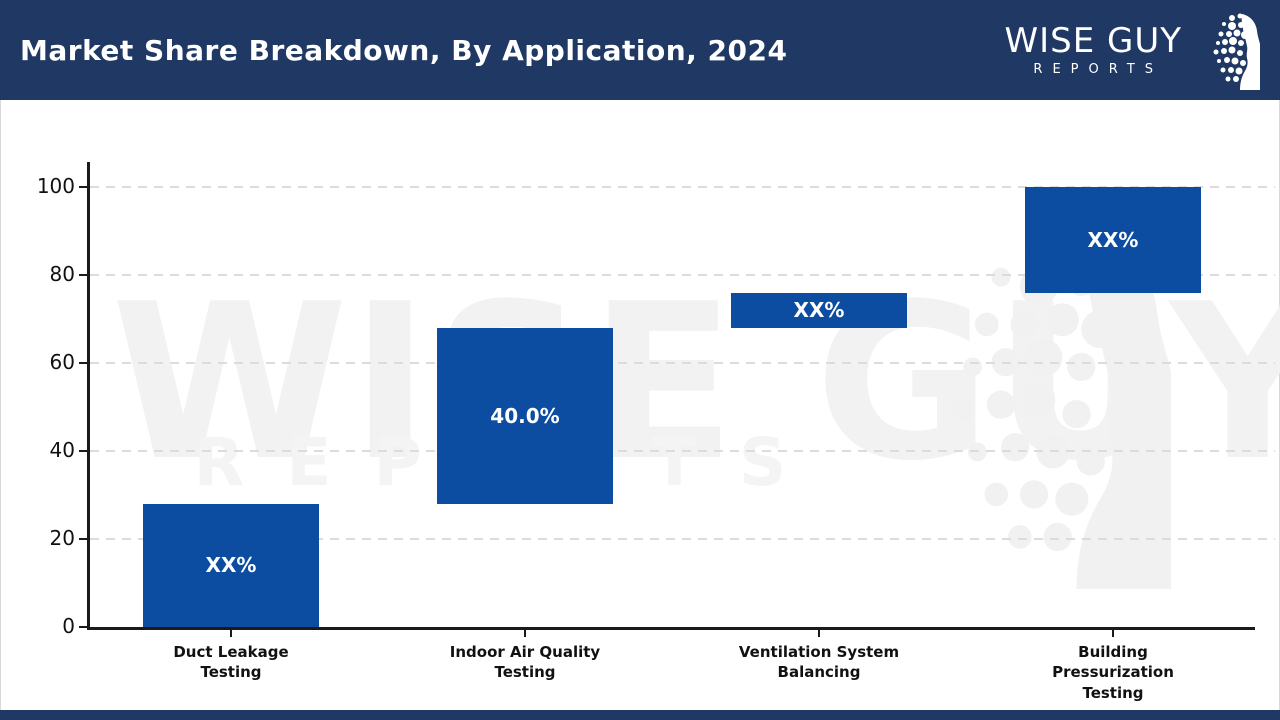 The height and width of the screenshot is (720, 1280). Describe the element at coordinates (68, 626) in the screenshot. I see `y-axis-tick-label: 0` at that location.